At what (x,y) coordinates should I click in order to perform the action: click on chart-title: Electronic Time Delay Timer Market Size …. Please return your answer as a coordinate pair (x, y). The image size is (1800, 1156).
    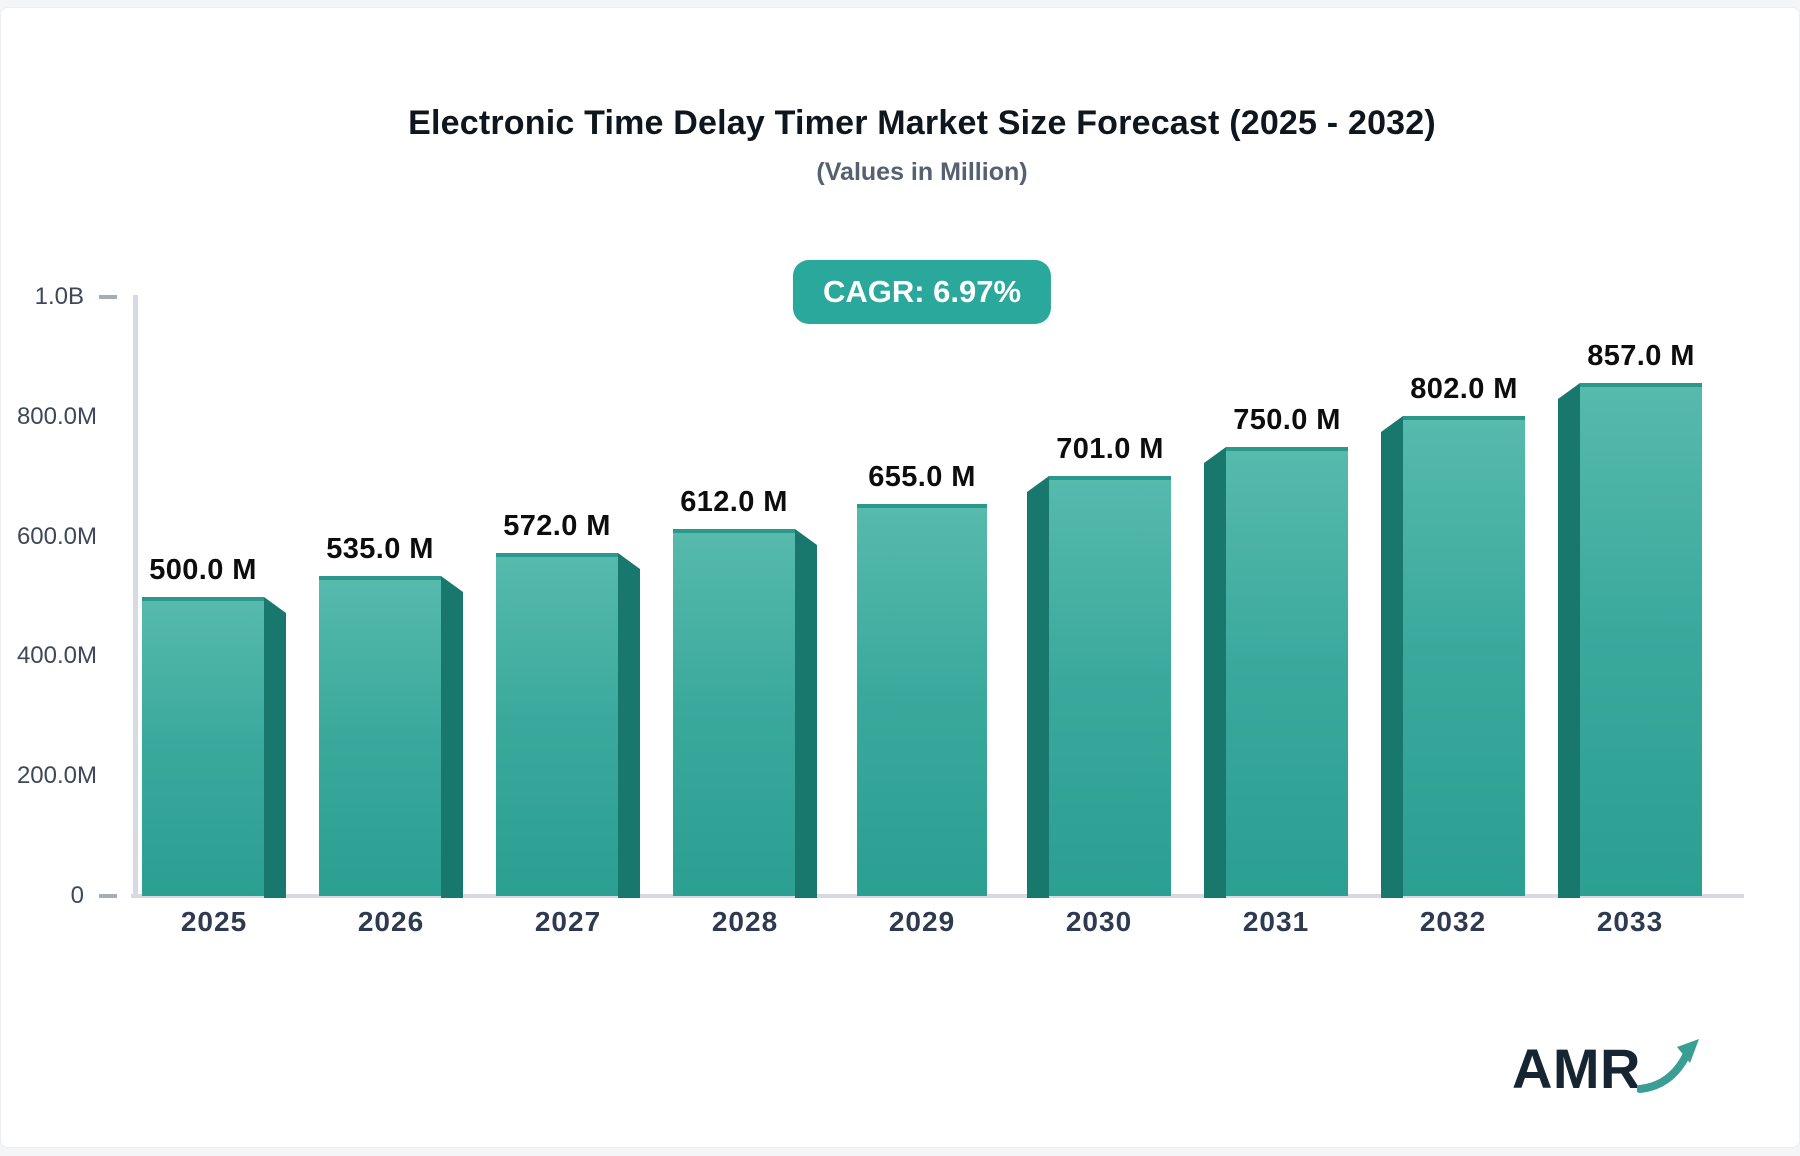
    Looking at the image, I should click on (922, 123).